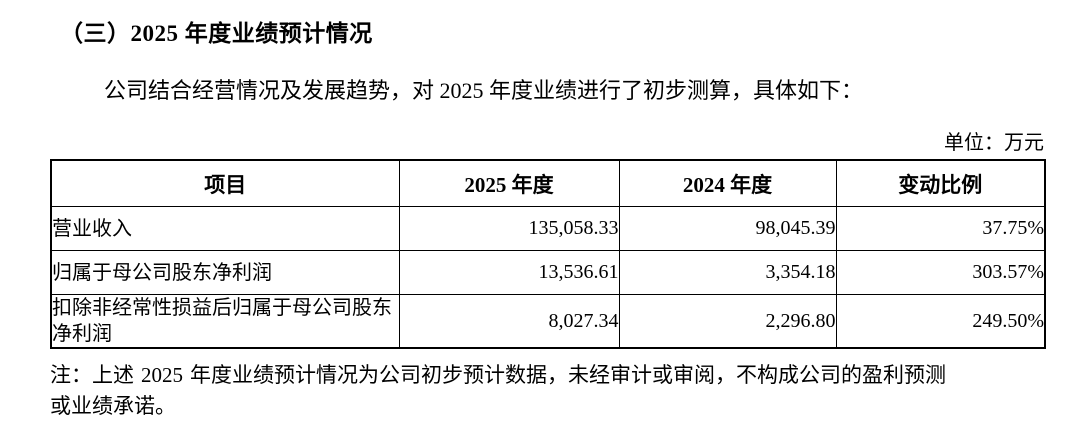 Image resolution: width=1080 pixels, height=428 pixels. What do you see at coordinates (940, 321) in the screenshot?
I see `cell-change-ratio: 249.50%` at bounding box center [940, 321].